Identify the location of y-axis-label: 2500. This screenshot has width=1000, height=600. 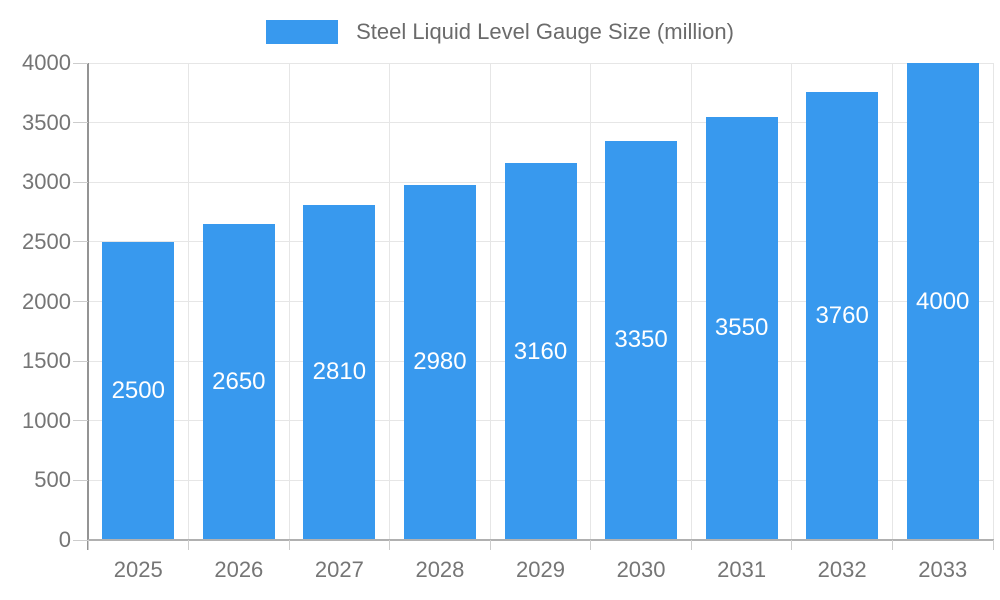
(46, 241).